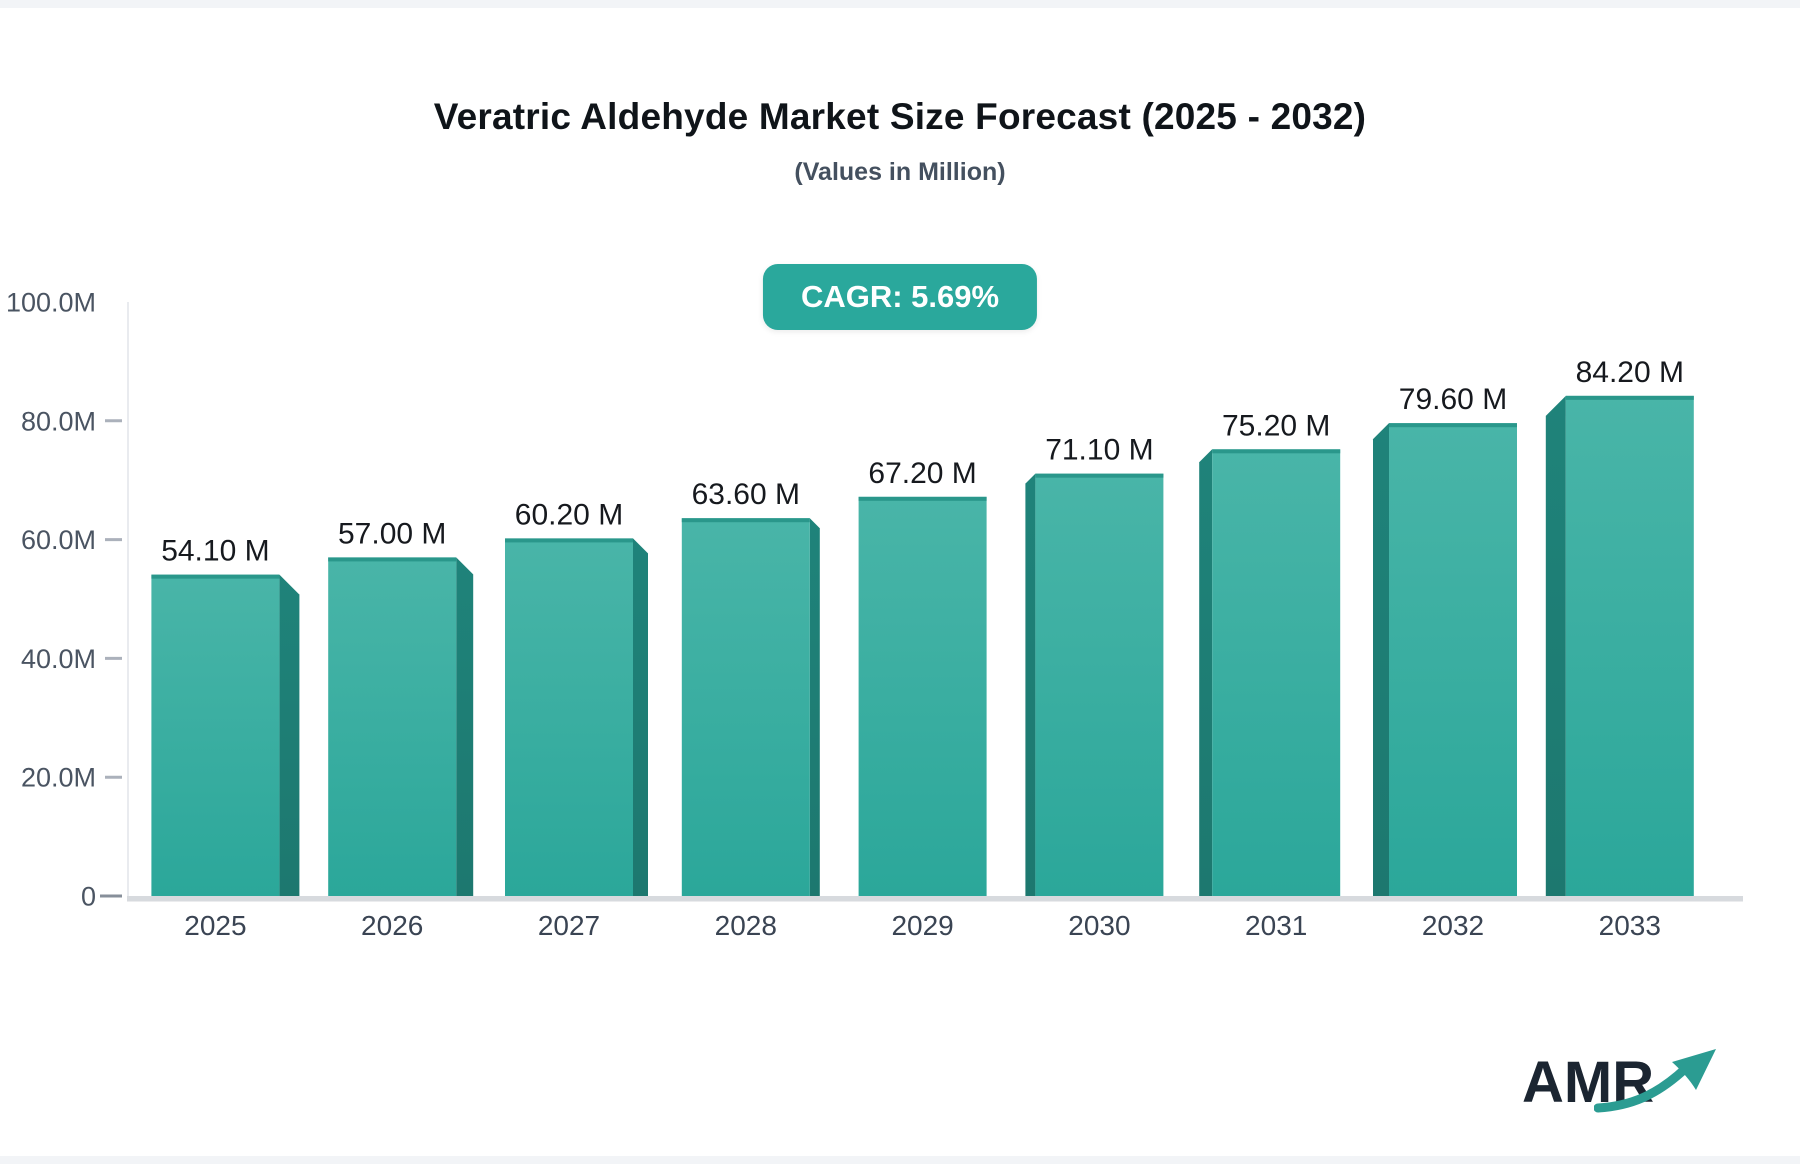 This screenshot has width=1800, height=1164. What do you see at coordinates (1453, 425) in the screenshot?
I see `bar-top-edge-2032` at bounding box center [1453, 425].